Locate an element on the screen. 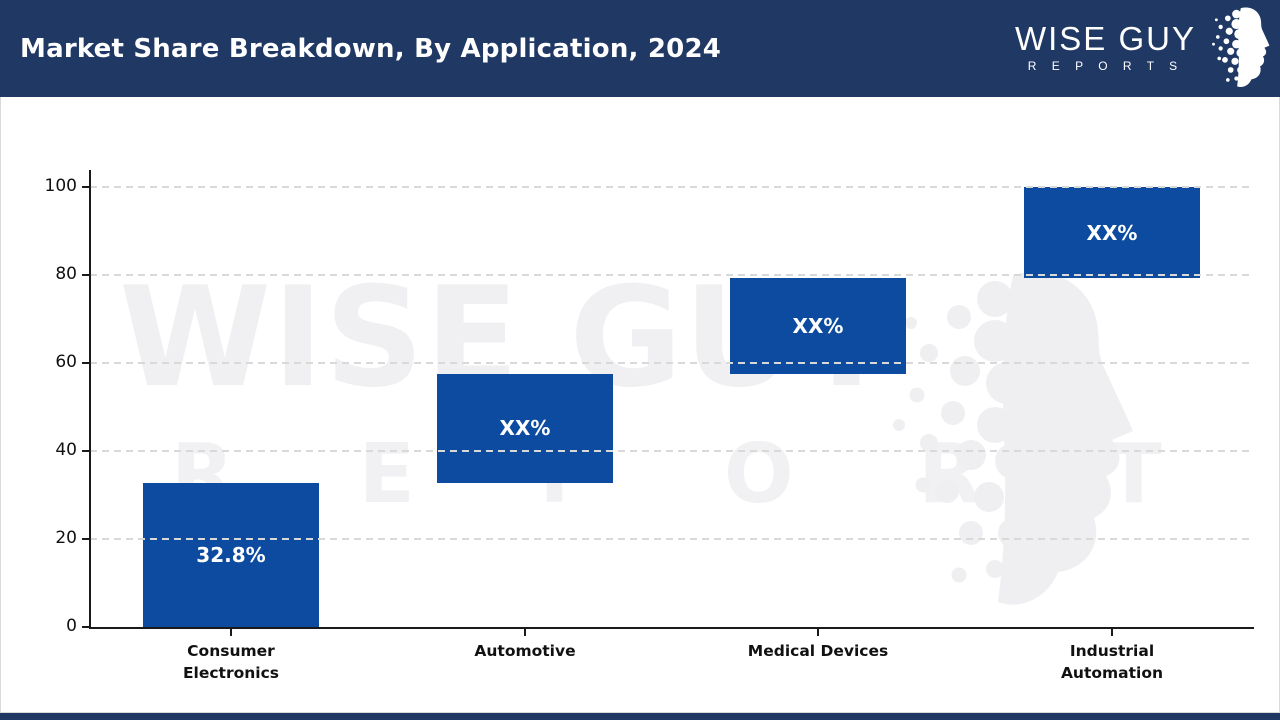 This screenshot has height=720, width=1280. y-tick-label-0: 0 is located at coordinates (71, 626).